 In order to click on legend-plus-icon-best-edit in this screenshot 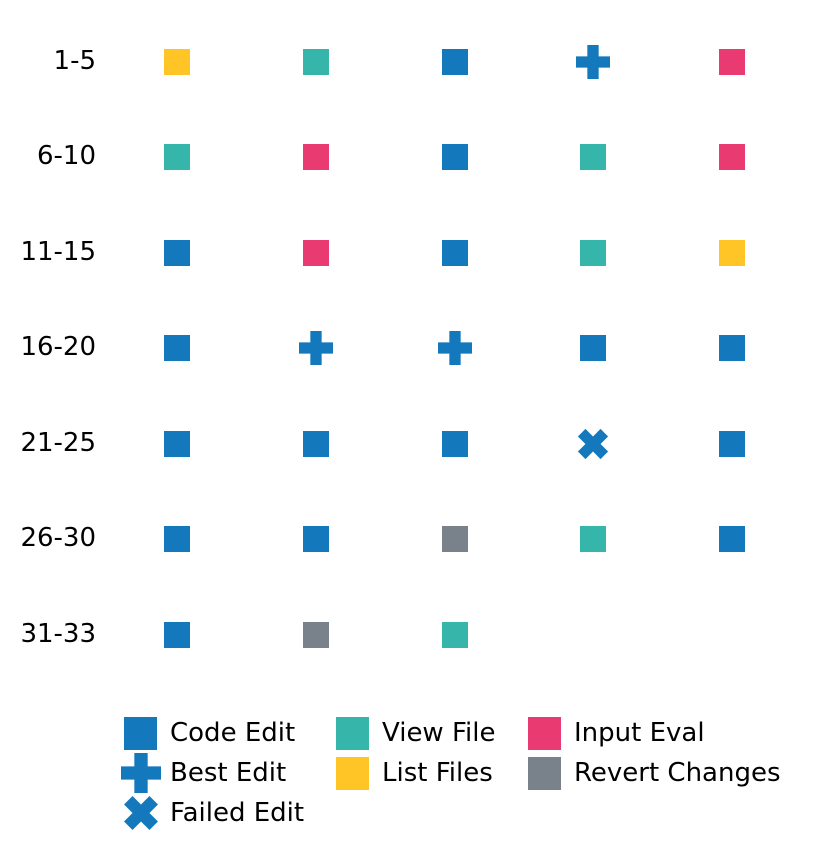, I will do `click(140, 773)`.